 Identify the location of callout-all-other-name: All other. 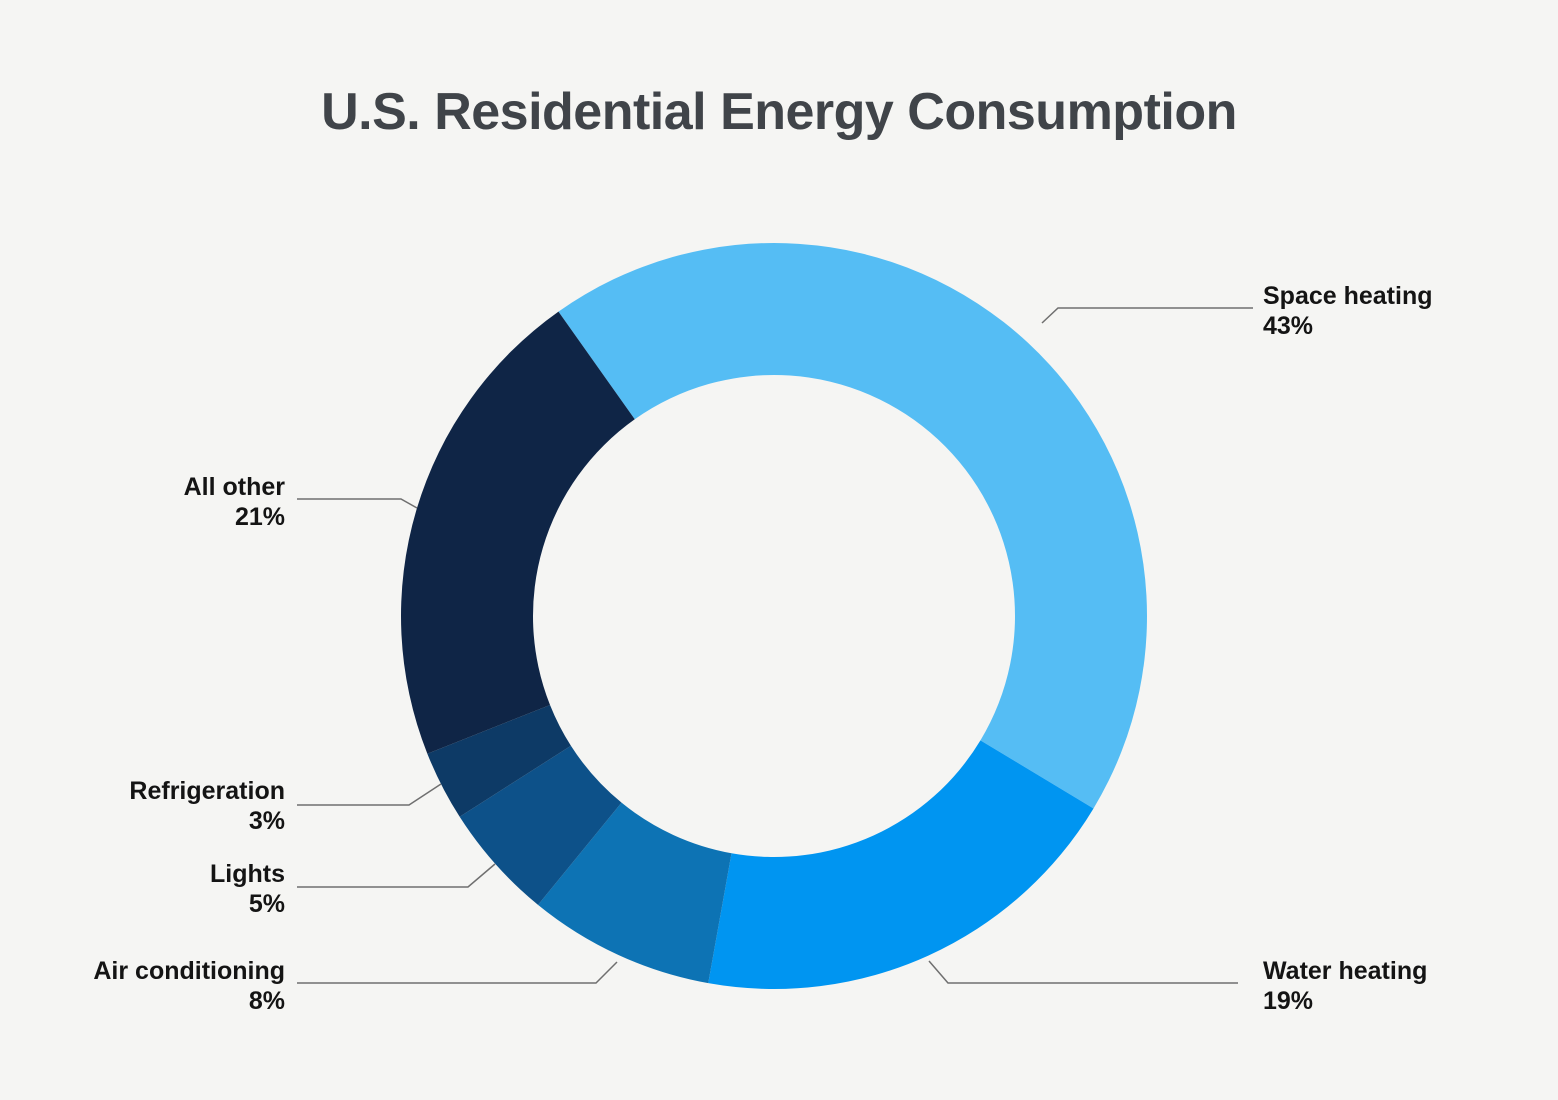
(234, 487).